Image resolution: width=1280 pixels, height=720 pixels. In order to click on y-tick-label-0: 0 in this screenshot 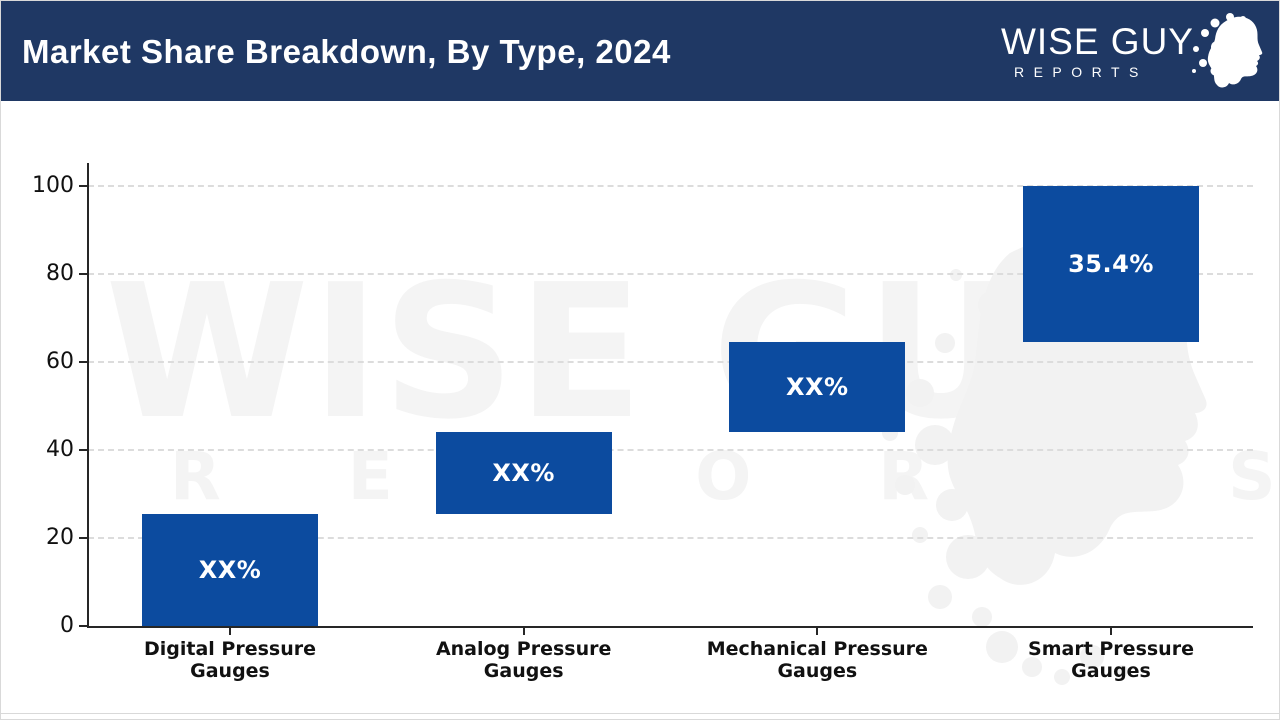, I will do `click(67, 625)`.